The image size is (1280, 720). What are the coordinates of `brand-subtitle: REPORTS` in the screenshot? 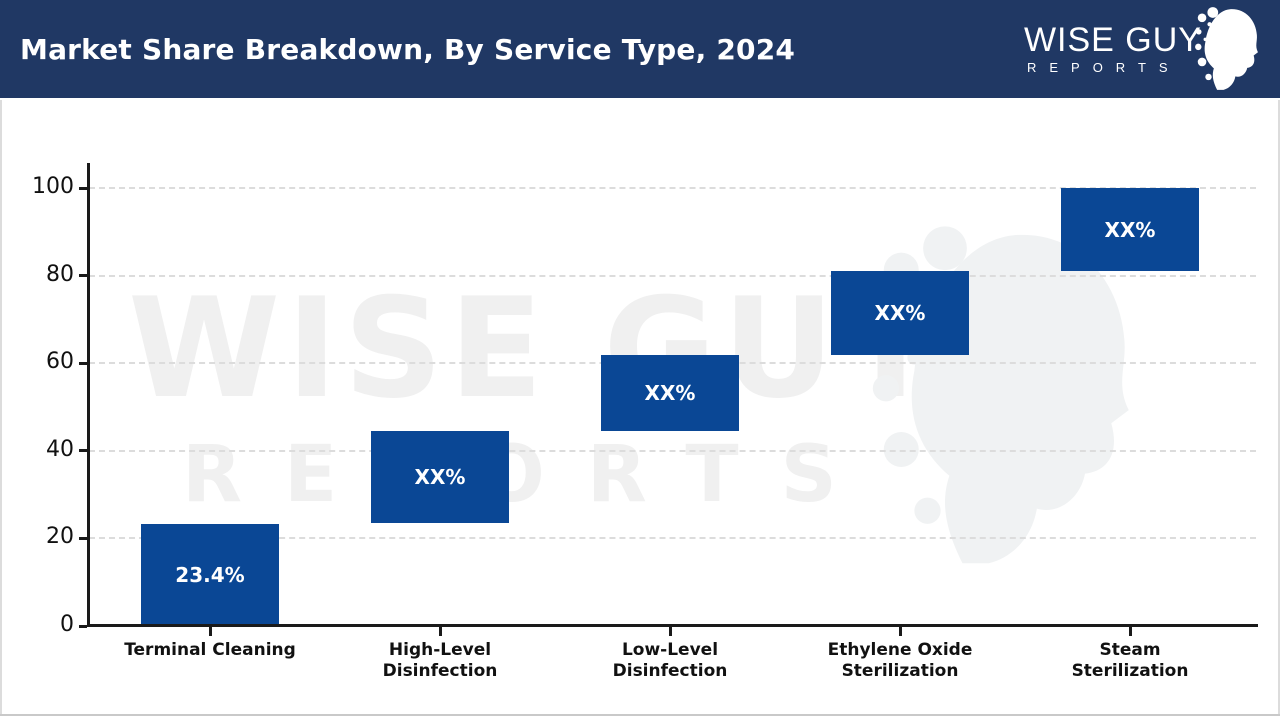 It's located at (1103, 67).